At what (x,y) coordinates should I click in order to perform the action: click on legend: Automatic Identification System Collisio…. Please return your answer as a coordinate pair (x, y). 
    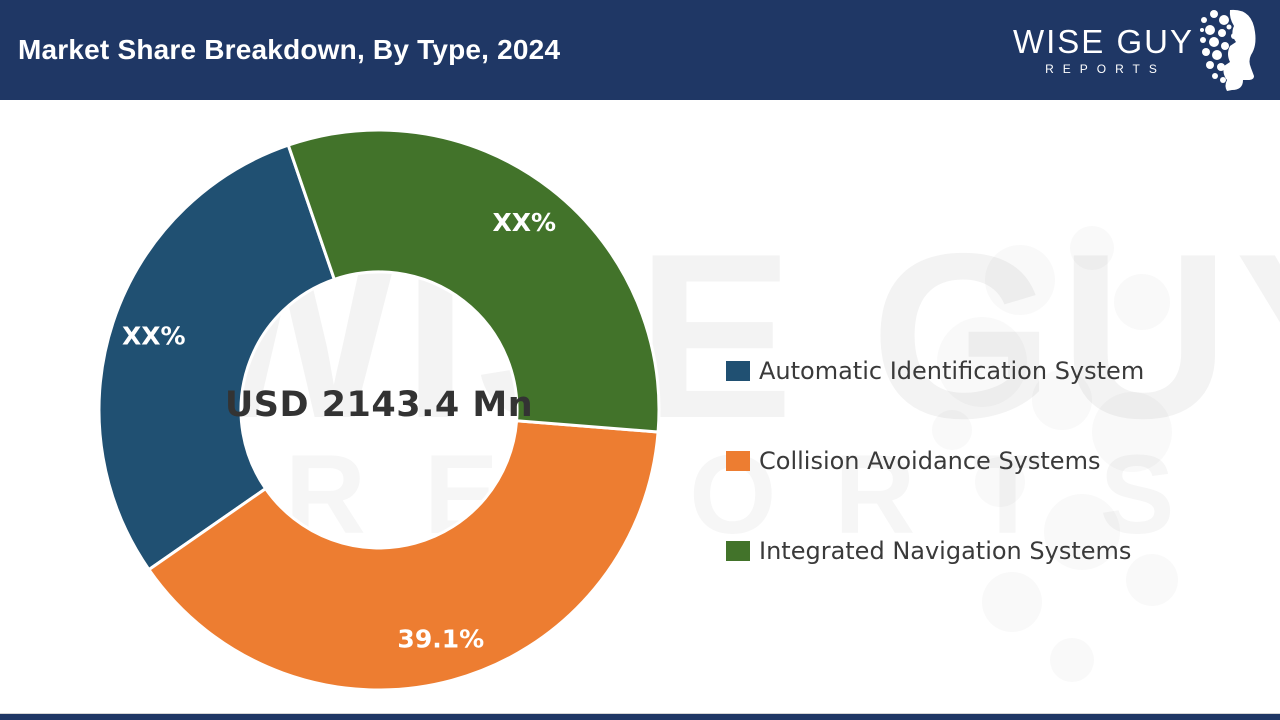
    Looking at the image, I should click on (935, 490).